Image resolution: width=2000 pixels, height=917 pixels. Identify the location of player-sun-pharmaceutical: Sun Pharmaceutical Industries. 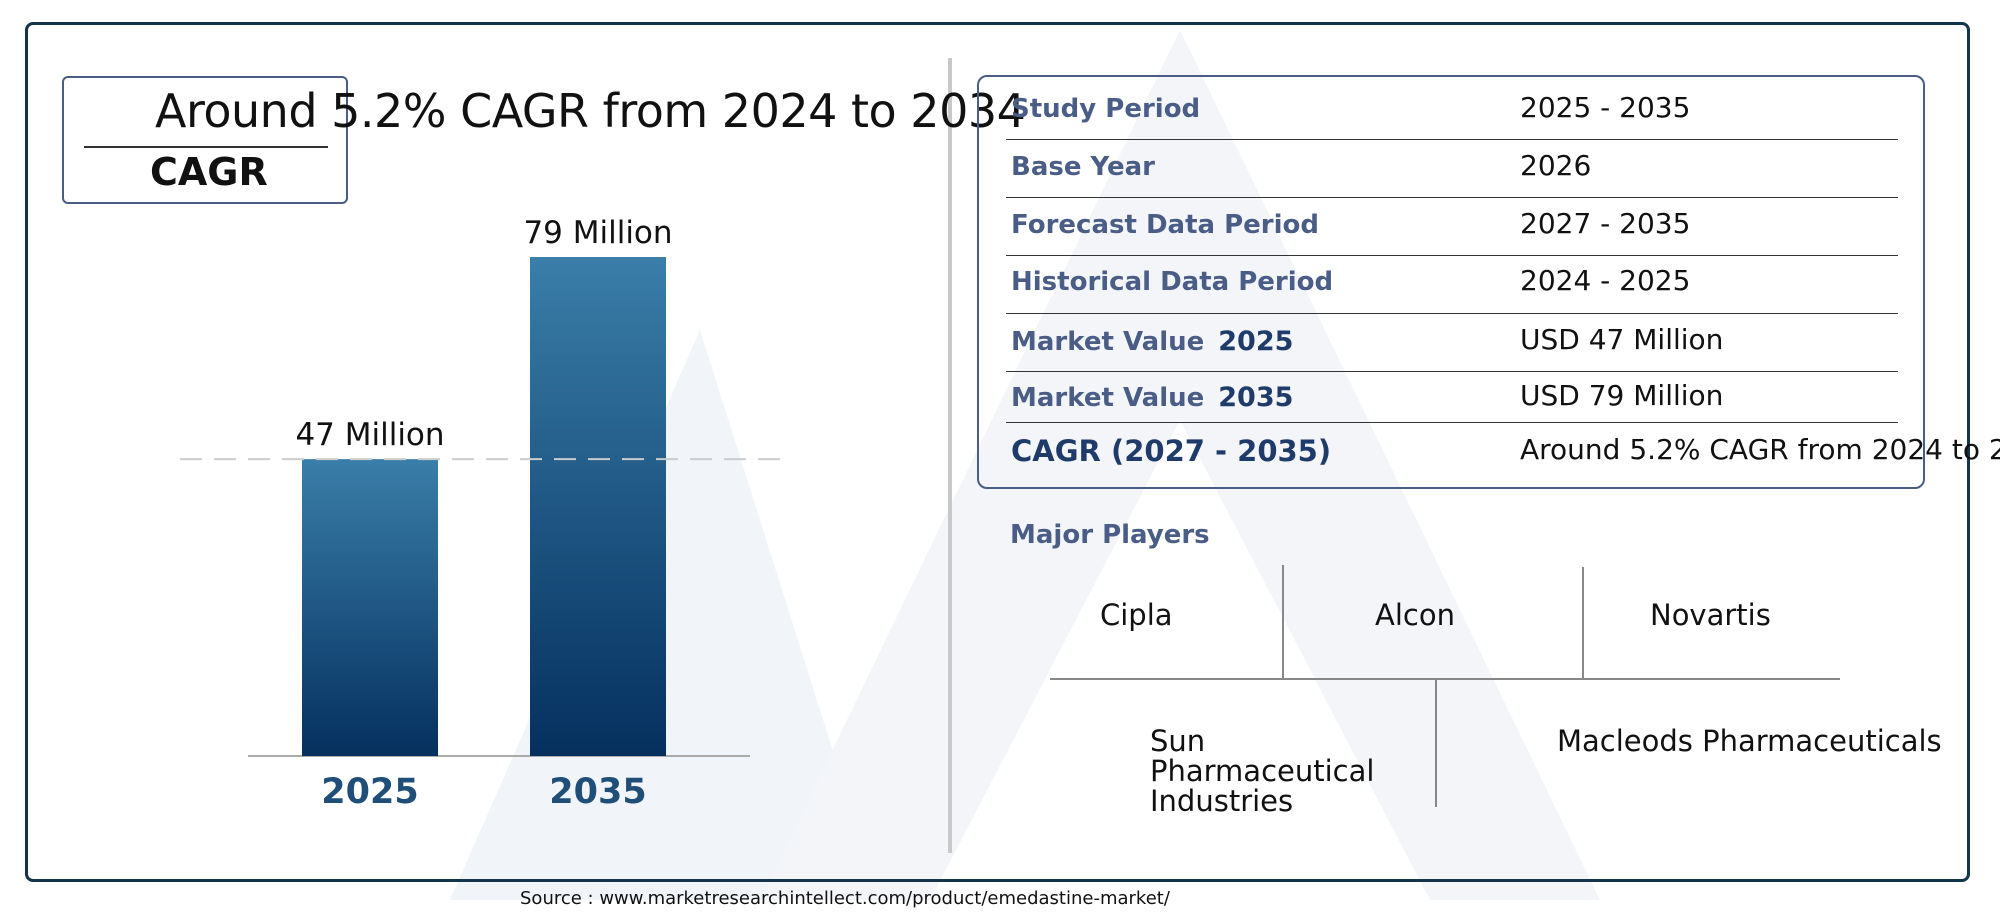
(1262, 771).